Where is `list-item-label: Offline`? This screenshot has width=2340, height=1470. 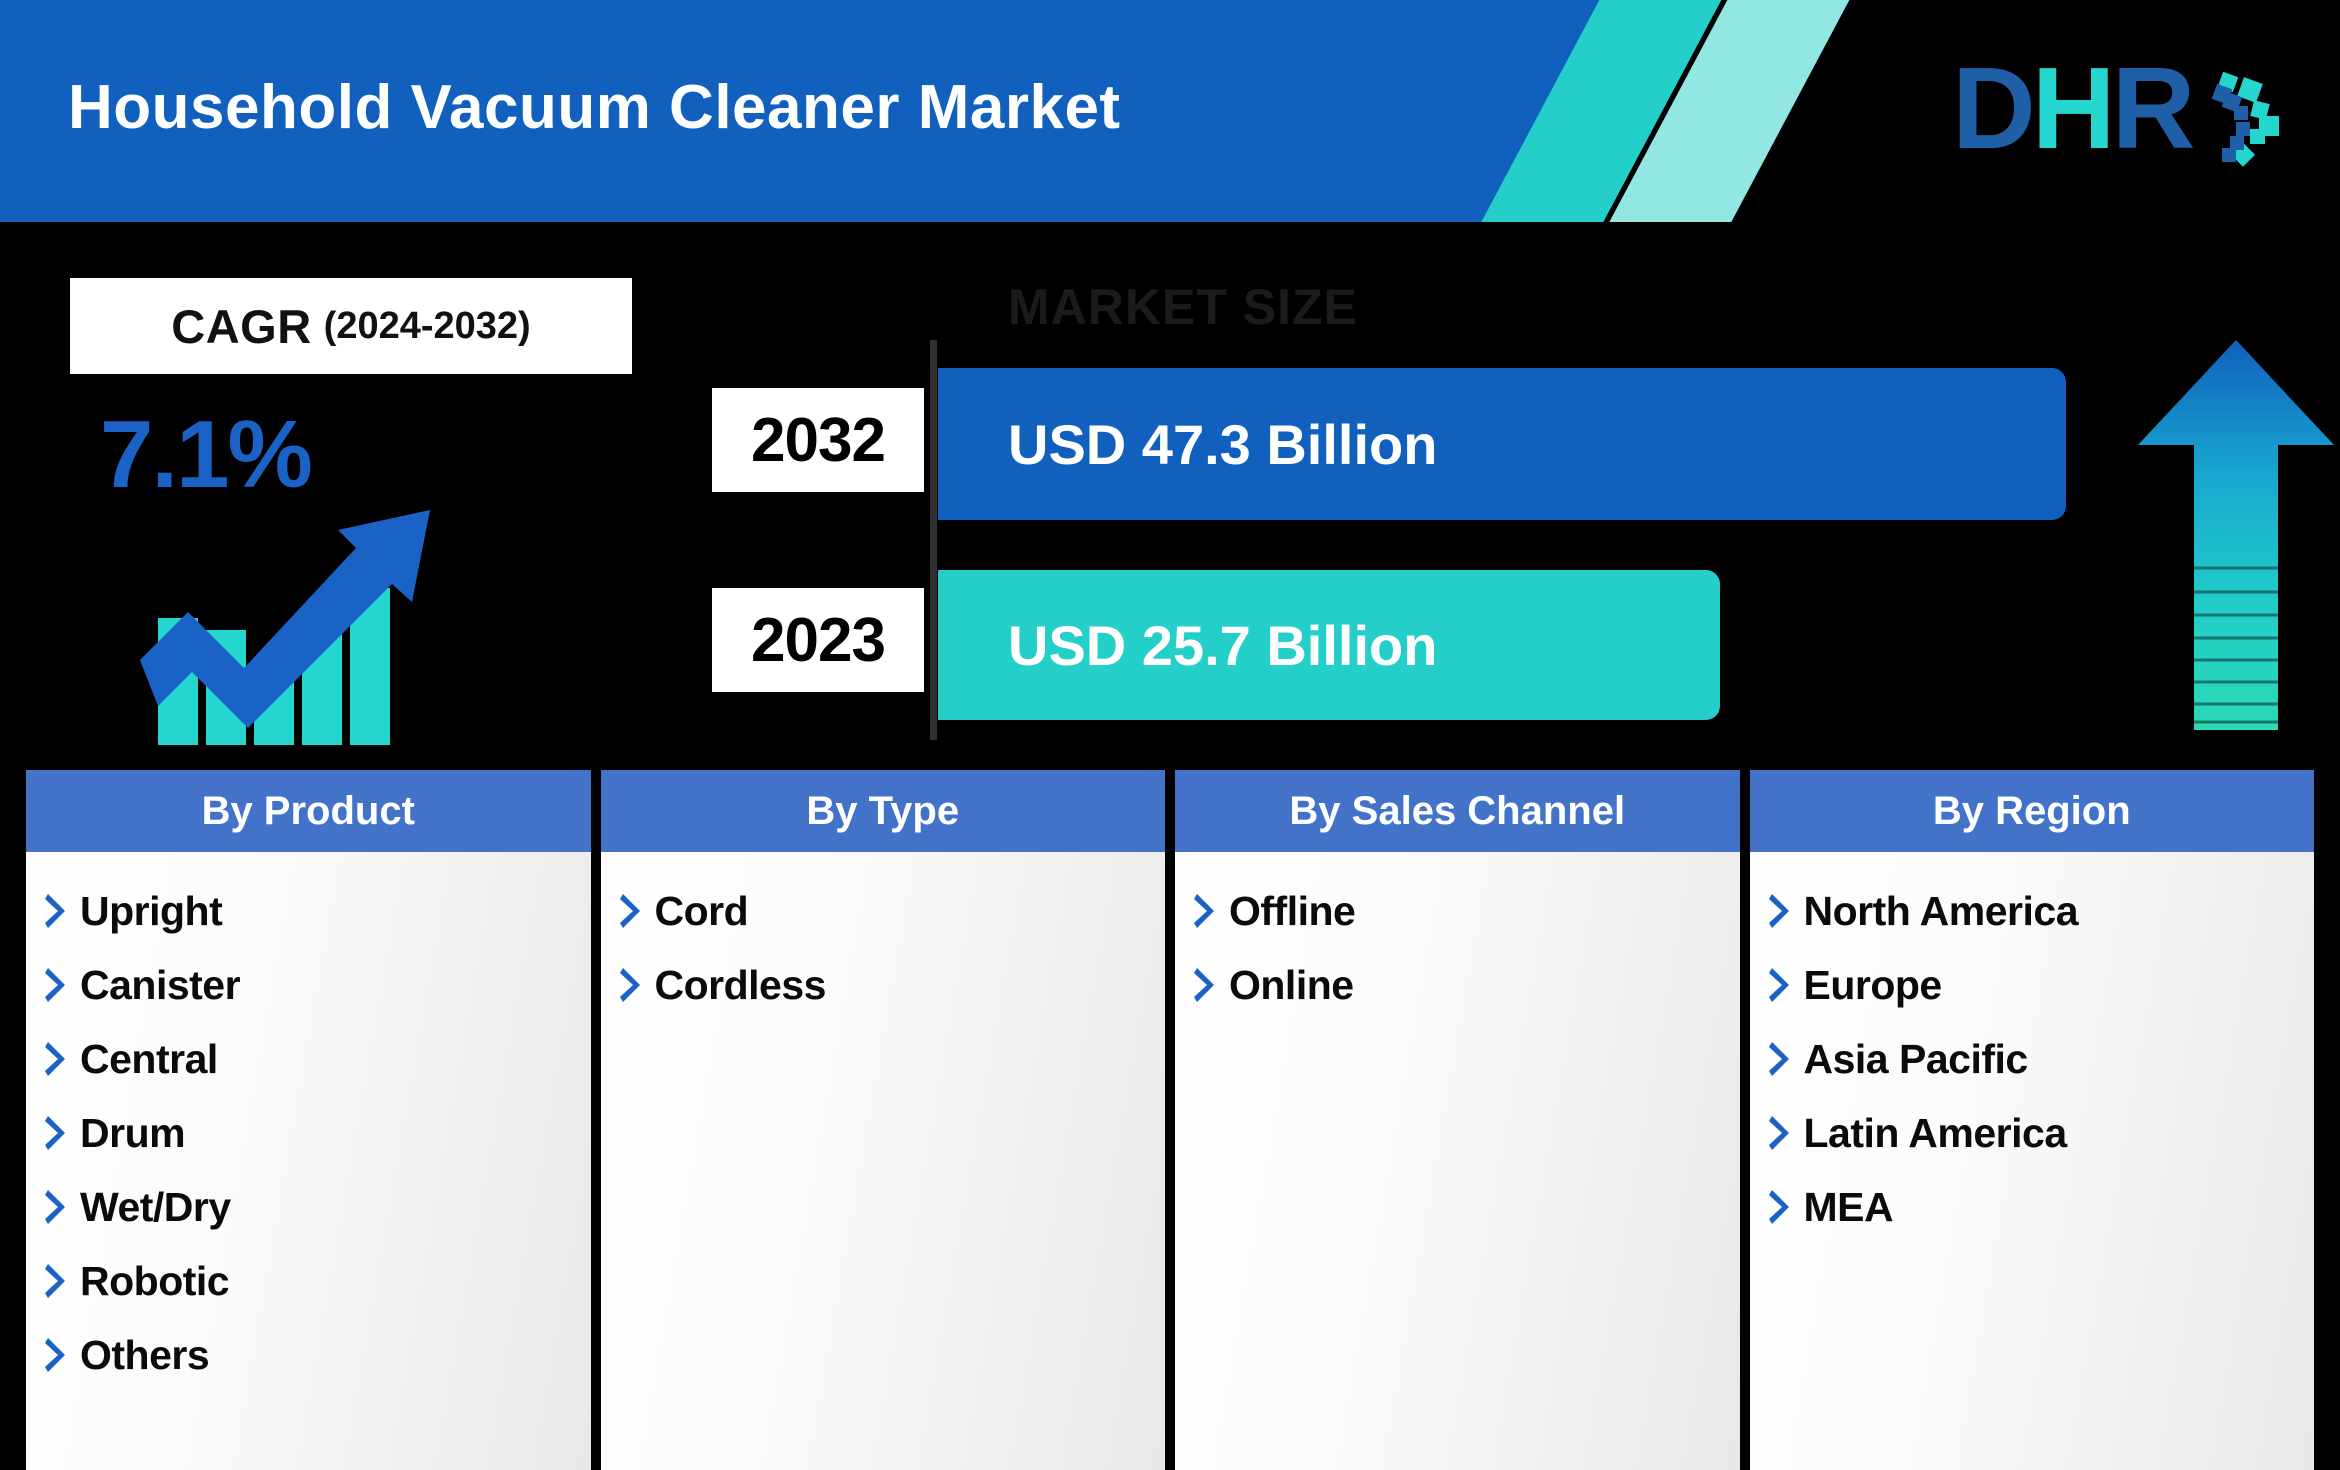
list-item-label: Offline is located at coordinates (1292, 910).